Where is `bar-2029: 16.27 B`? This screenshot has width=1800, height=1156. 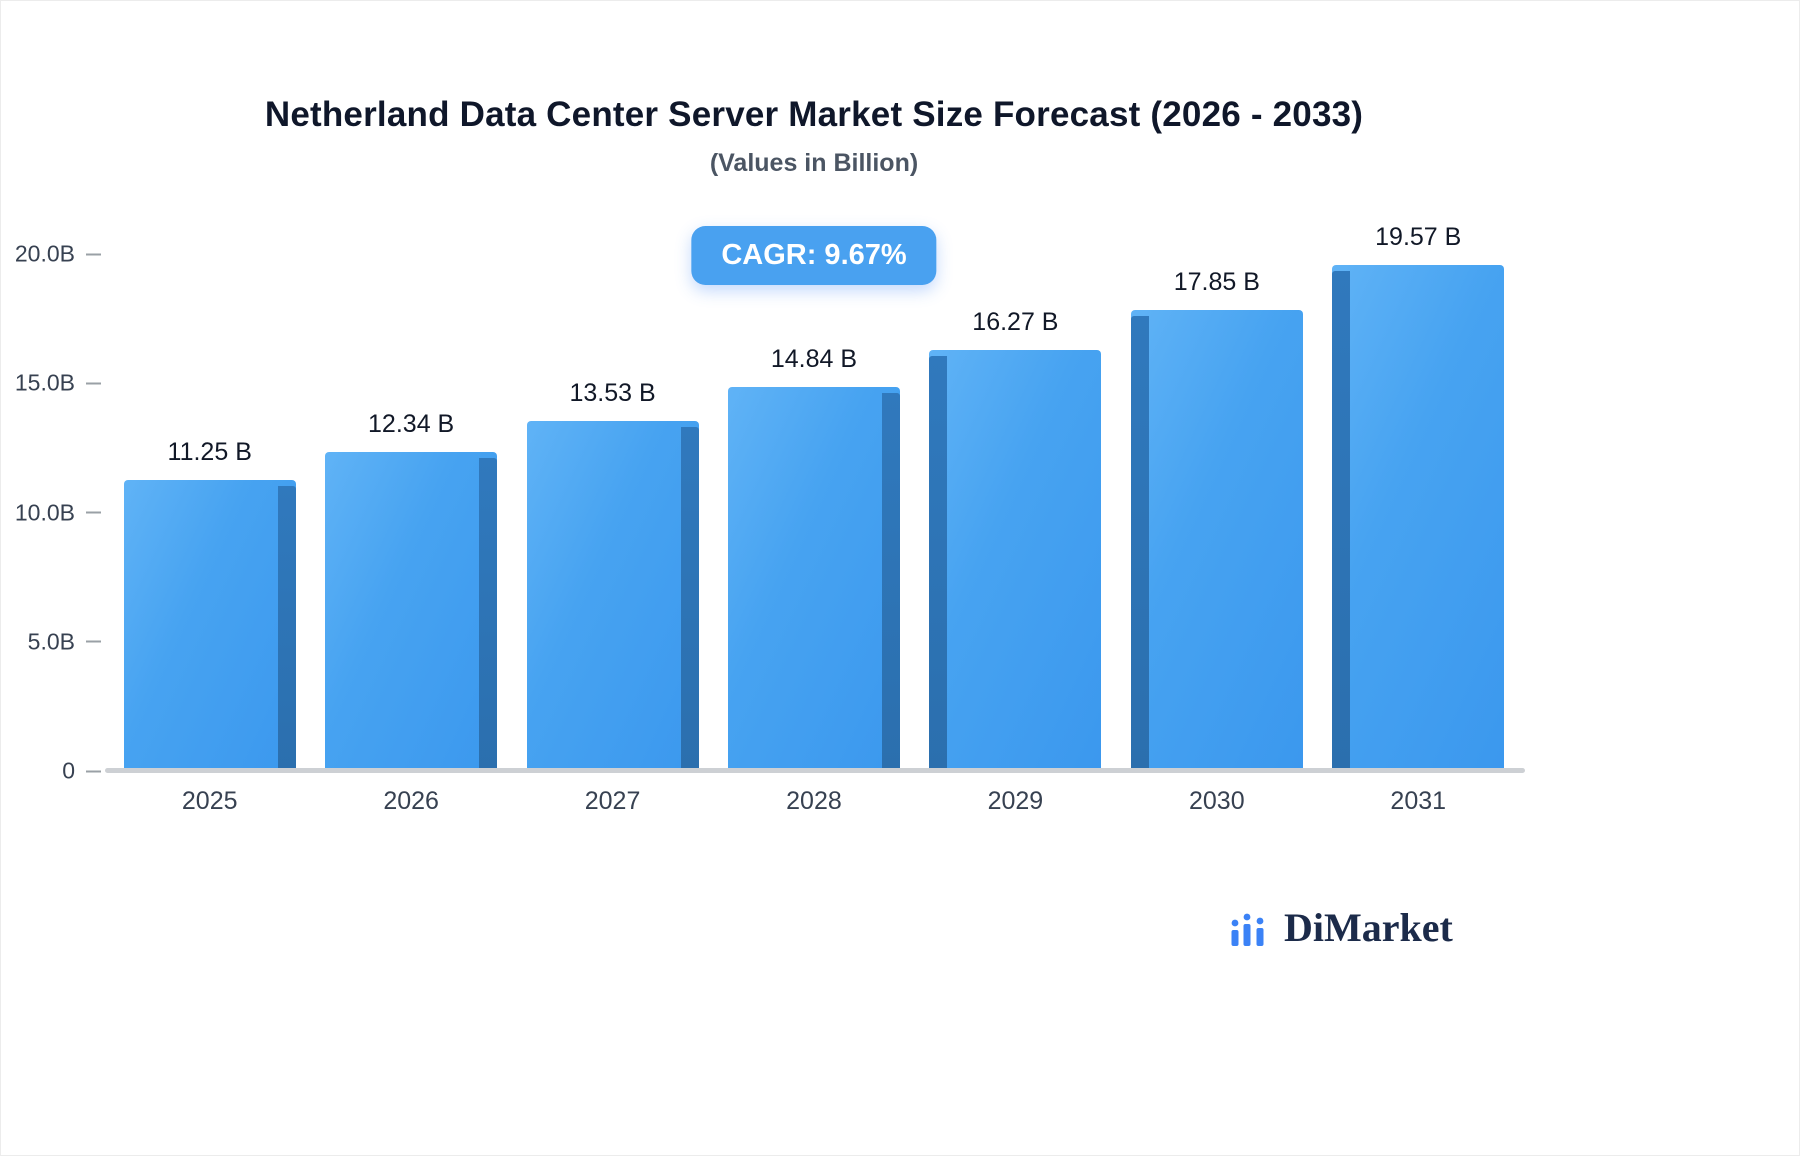
bar-2029: 16.27 B is located at coordinates (1015, 539).